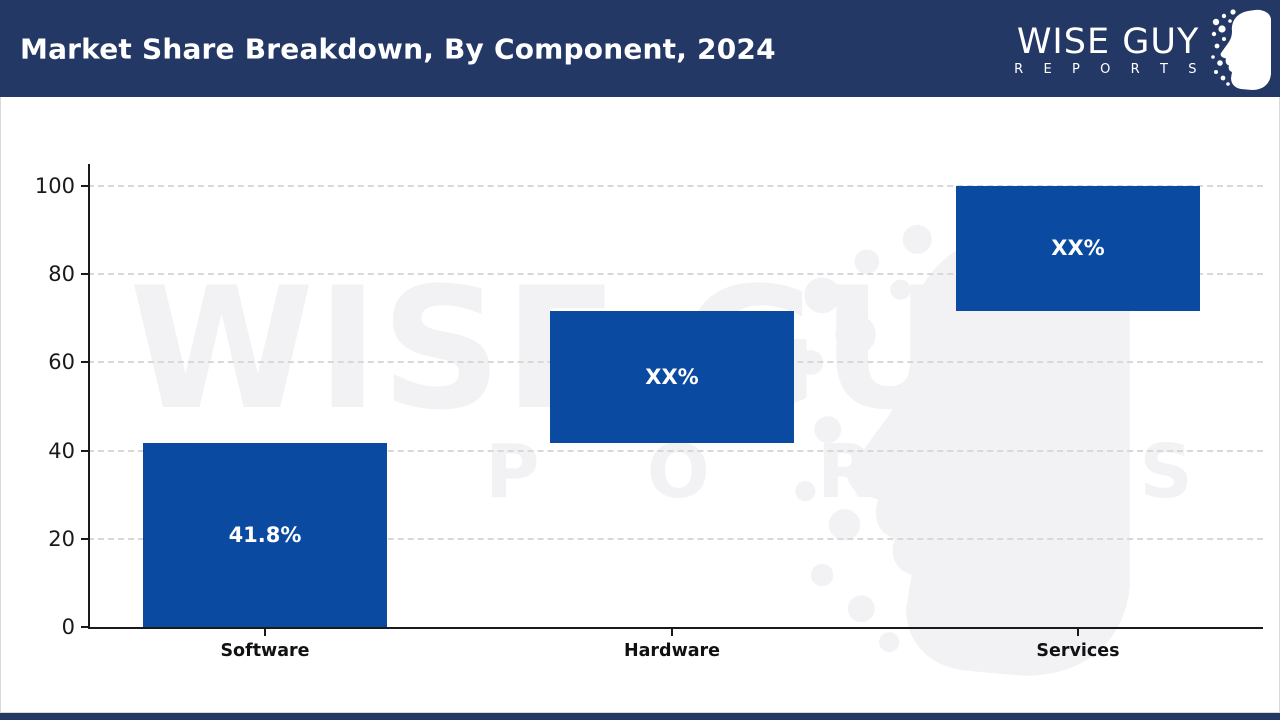 This screenshot has width=1280, height=720. I want to click on wise-guy-reports-logo: WISE GUY R E P O R T S, so click(1141, 50).